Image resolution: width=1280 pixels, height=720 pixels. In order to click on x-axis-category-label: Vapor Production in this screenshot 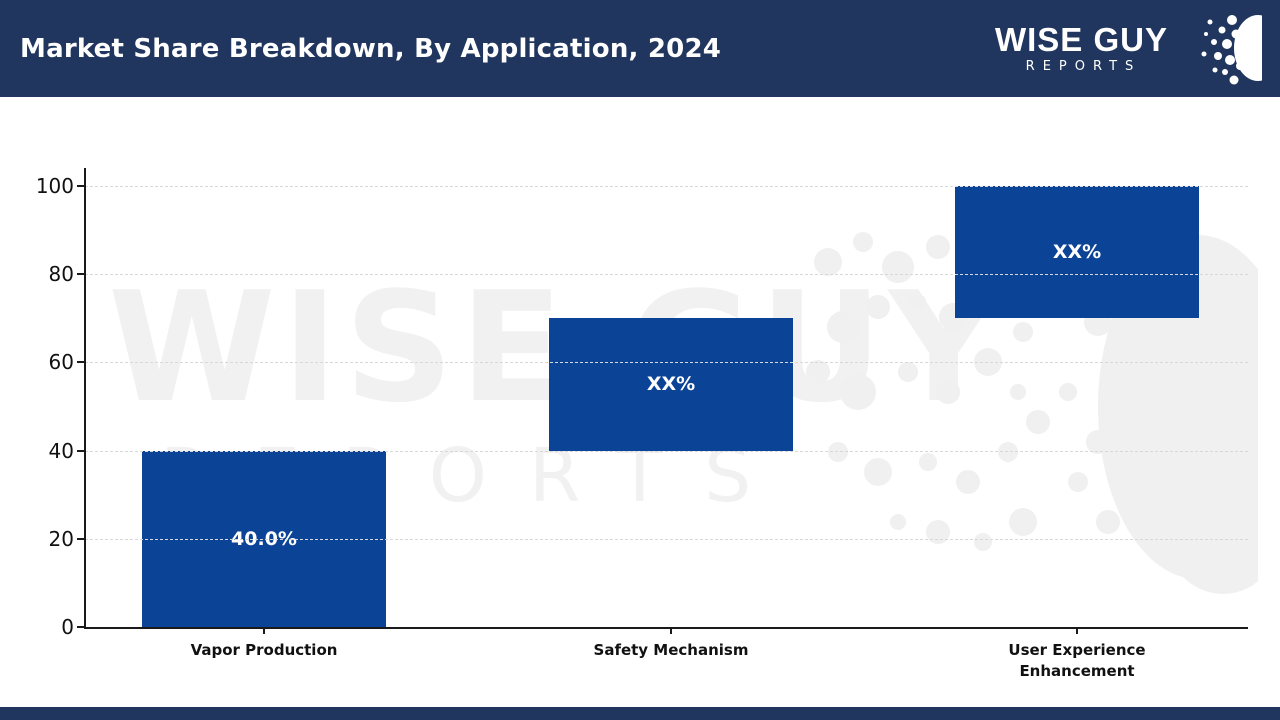, I will do `click(264, 650)`.